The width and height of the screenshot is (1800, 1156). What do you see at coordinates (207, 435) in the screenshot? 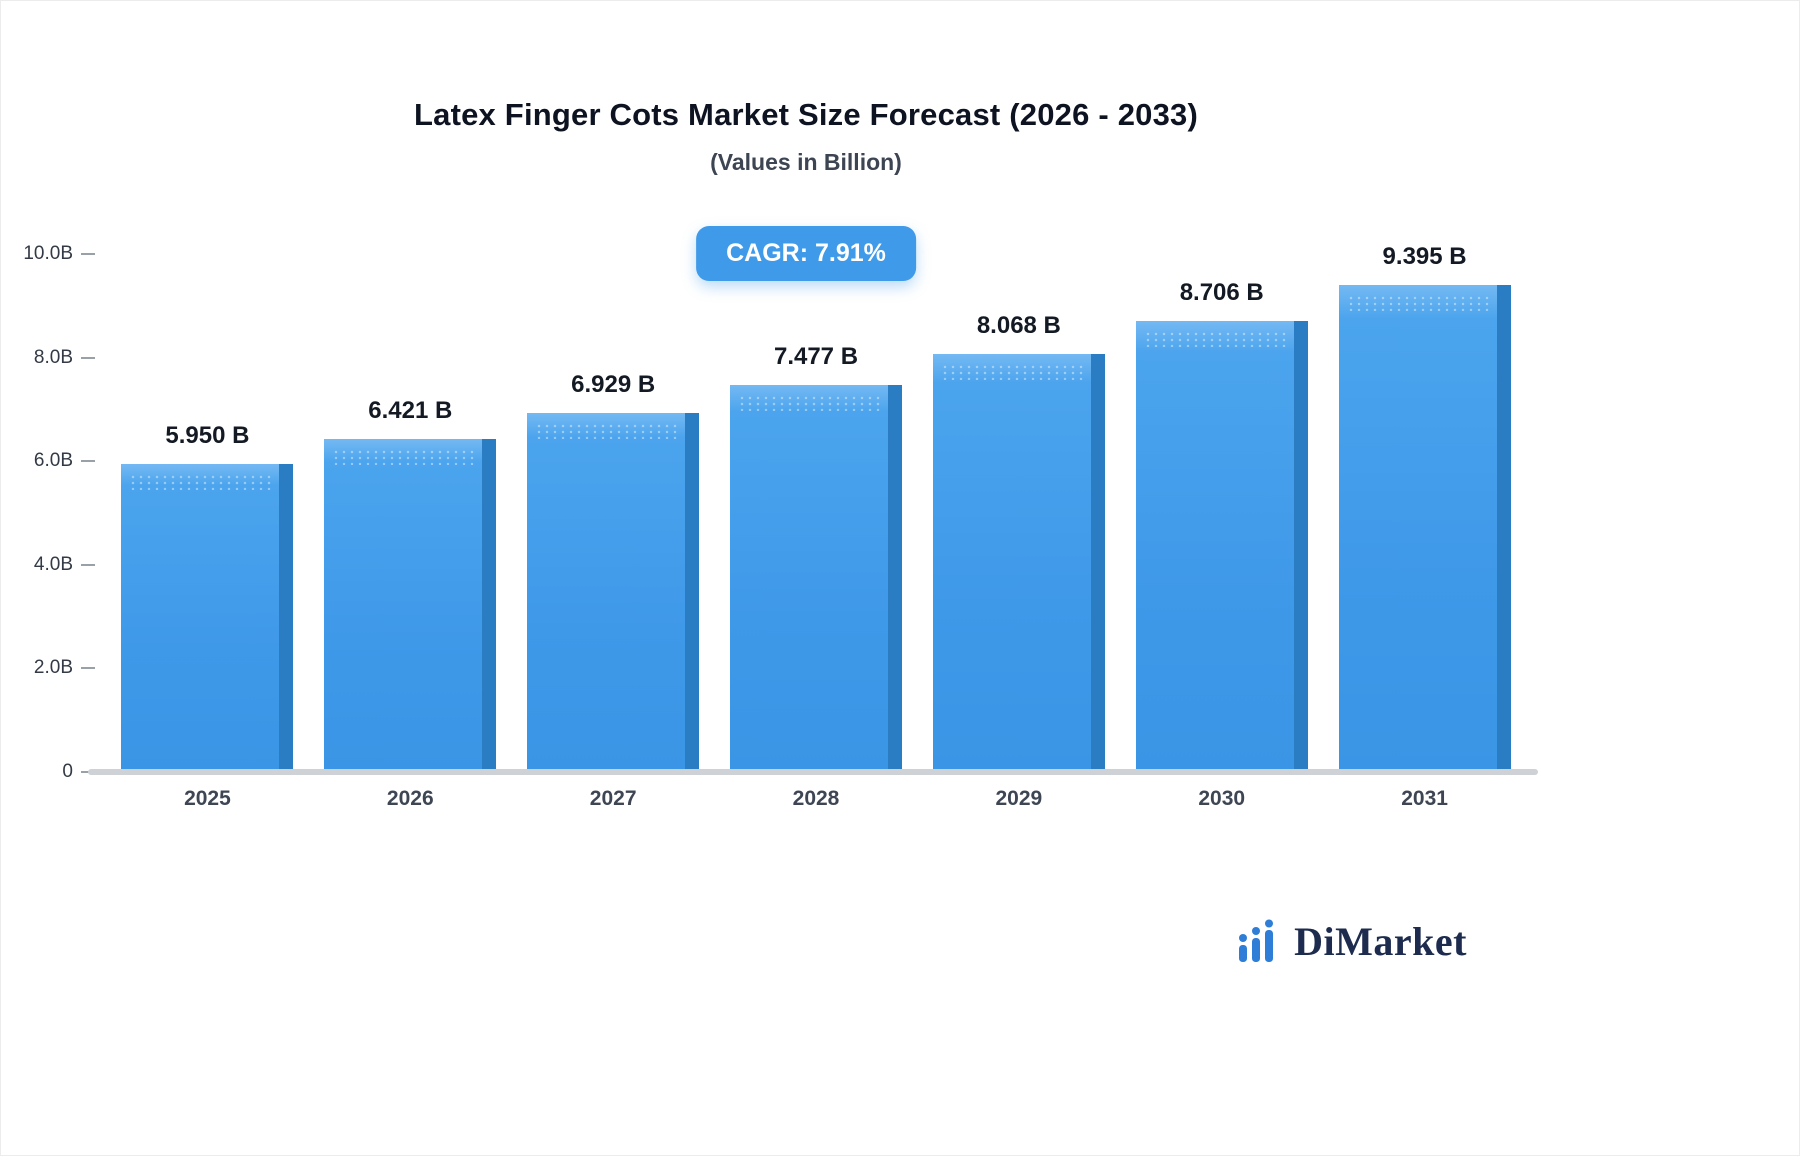
I see `bar-value-label: 5.950 B` at bounding box center [207, 435].